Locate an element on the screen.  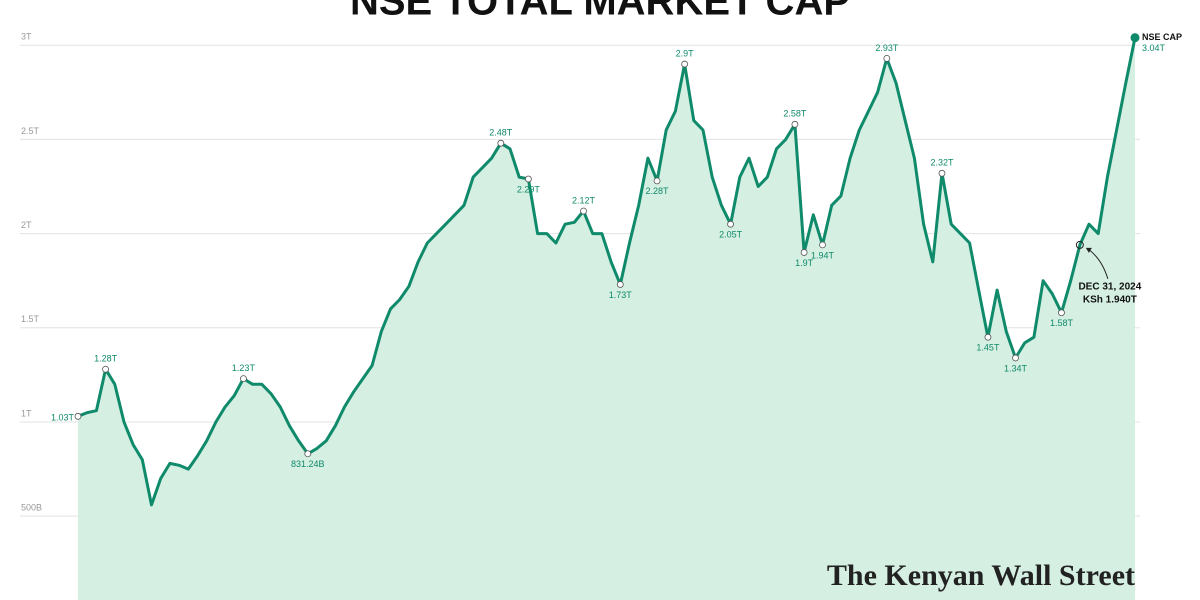
value-label: 2.05T is located at coordinates (731, 235).